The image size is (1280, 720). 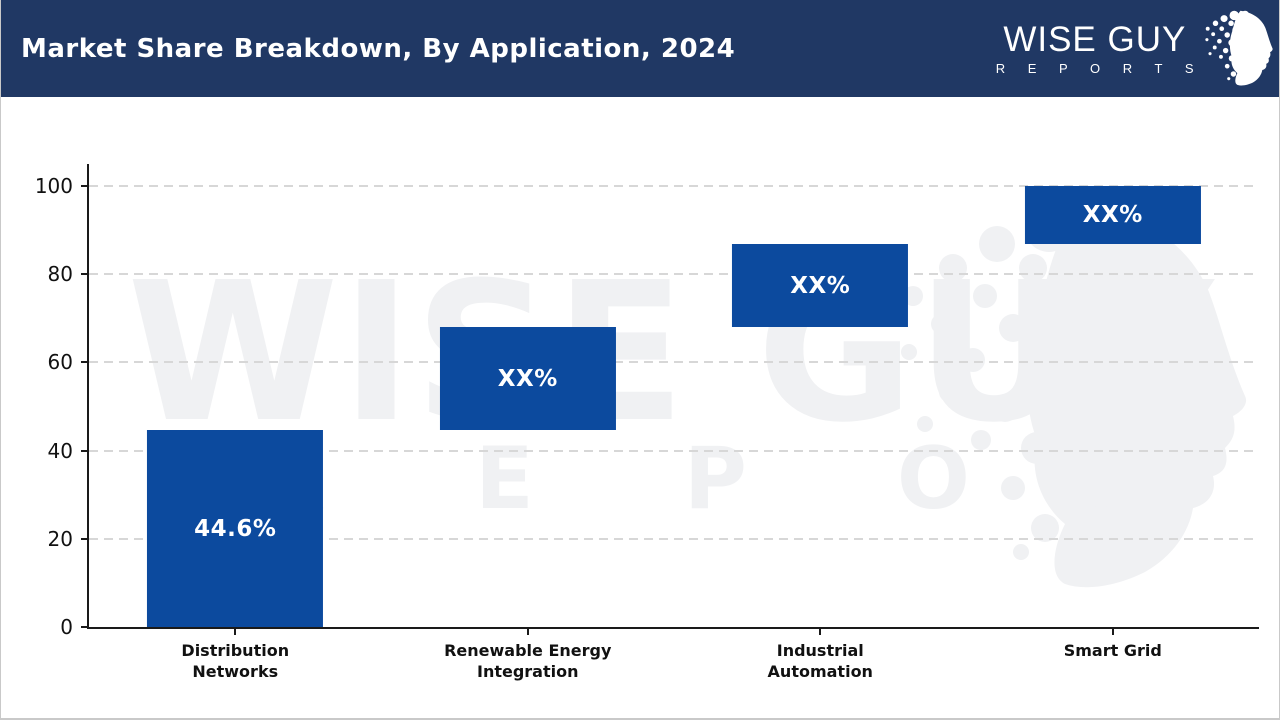 What do you see at coordinates (60, 450) in the screenshot?
I see `y-tick-label: 40` at bounding box center [60, 450].